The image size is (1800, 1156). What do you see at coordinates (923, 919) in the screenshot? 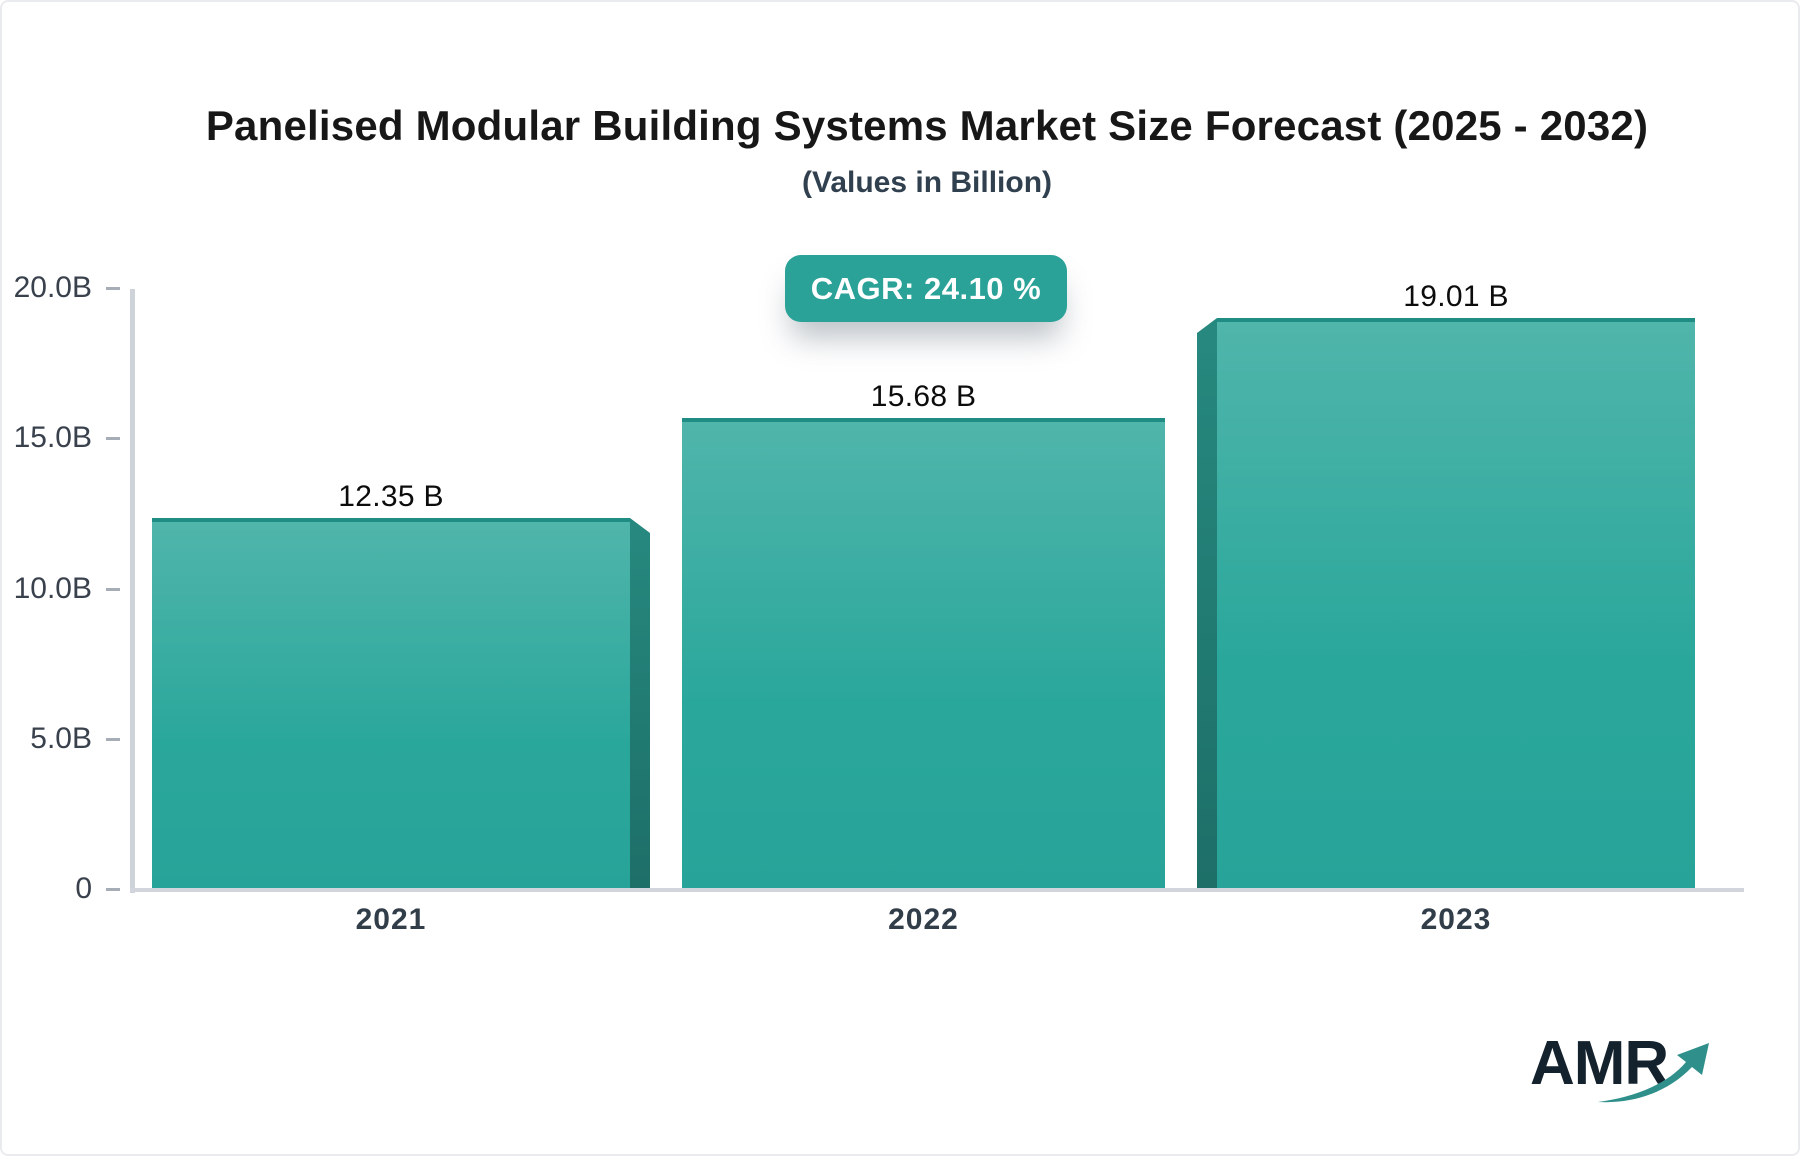
I see `x-axis-label-2022: 2022` at bounding box center [923, 919].